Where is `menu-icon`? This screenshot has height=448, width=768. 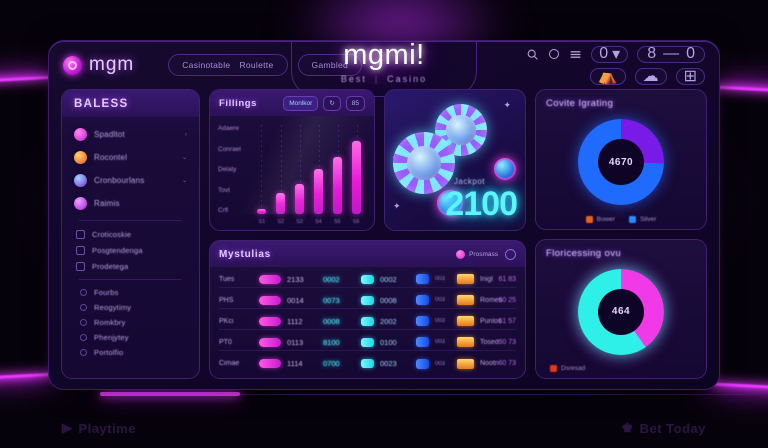
menu-icon is located at coordinates (575, 54).